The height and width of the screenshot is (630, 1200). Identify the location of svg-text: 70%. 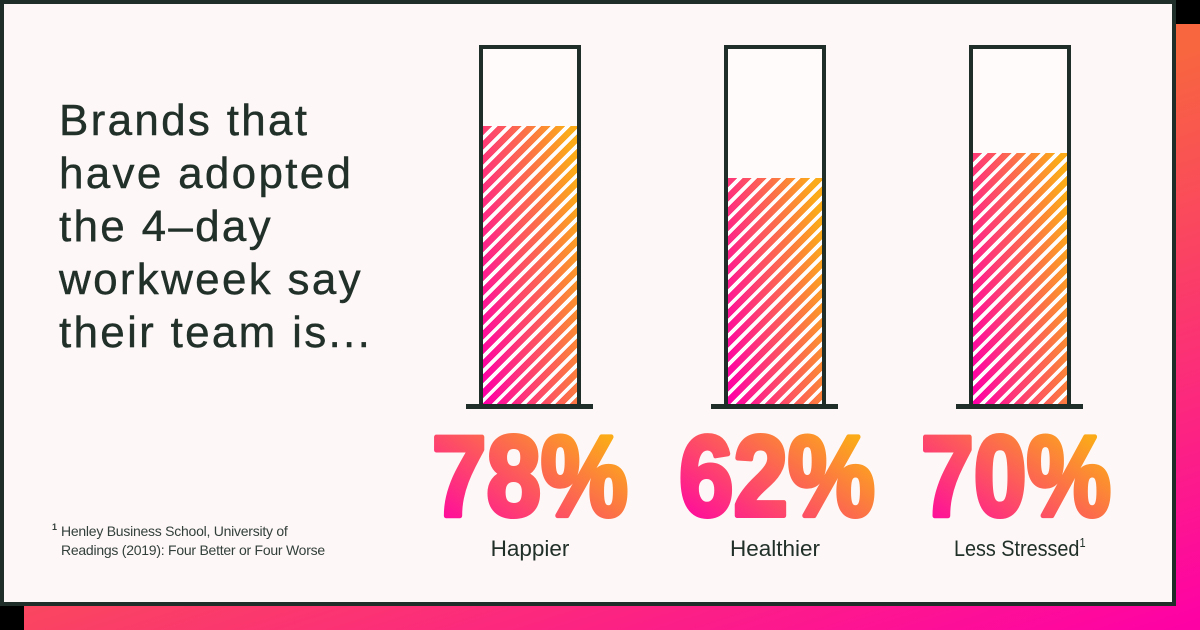
(1016, 475).